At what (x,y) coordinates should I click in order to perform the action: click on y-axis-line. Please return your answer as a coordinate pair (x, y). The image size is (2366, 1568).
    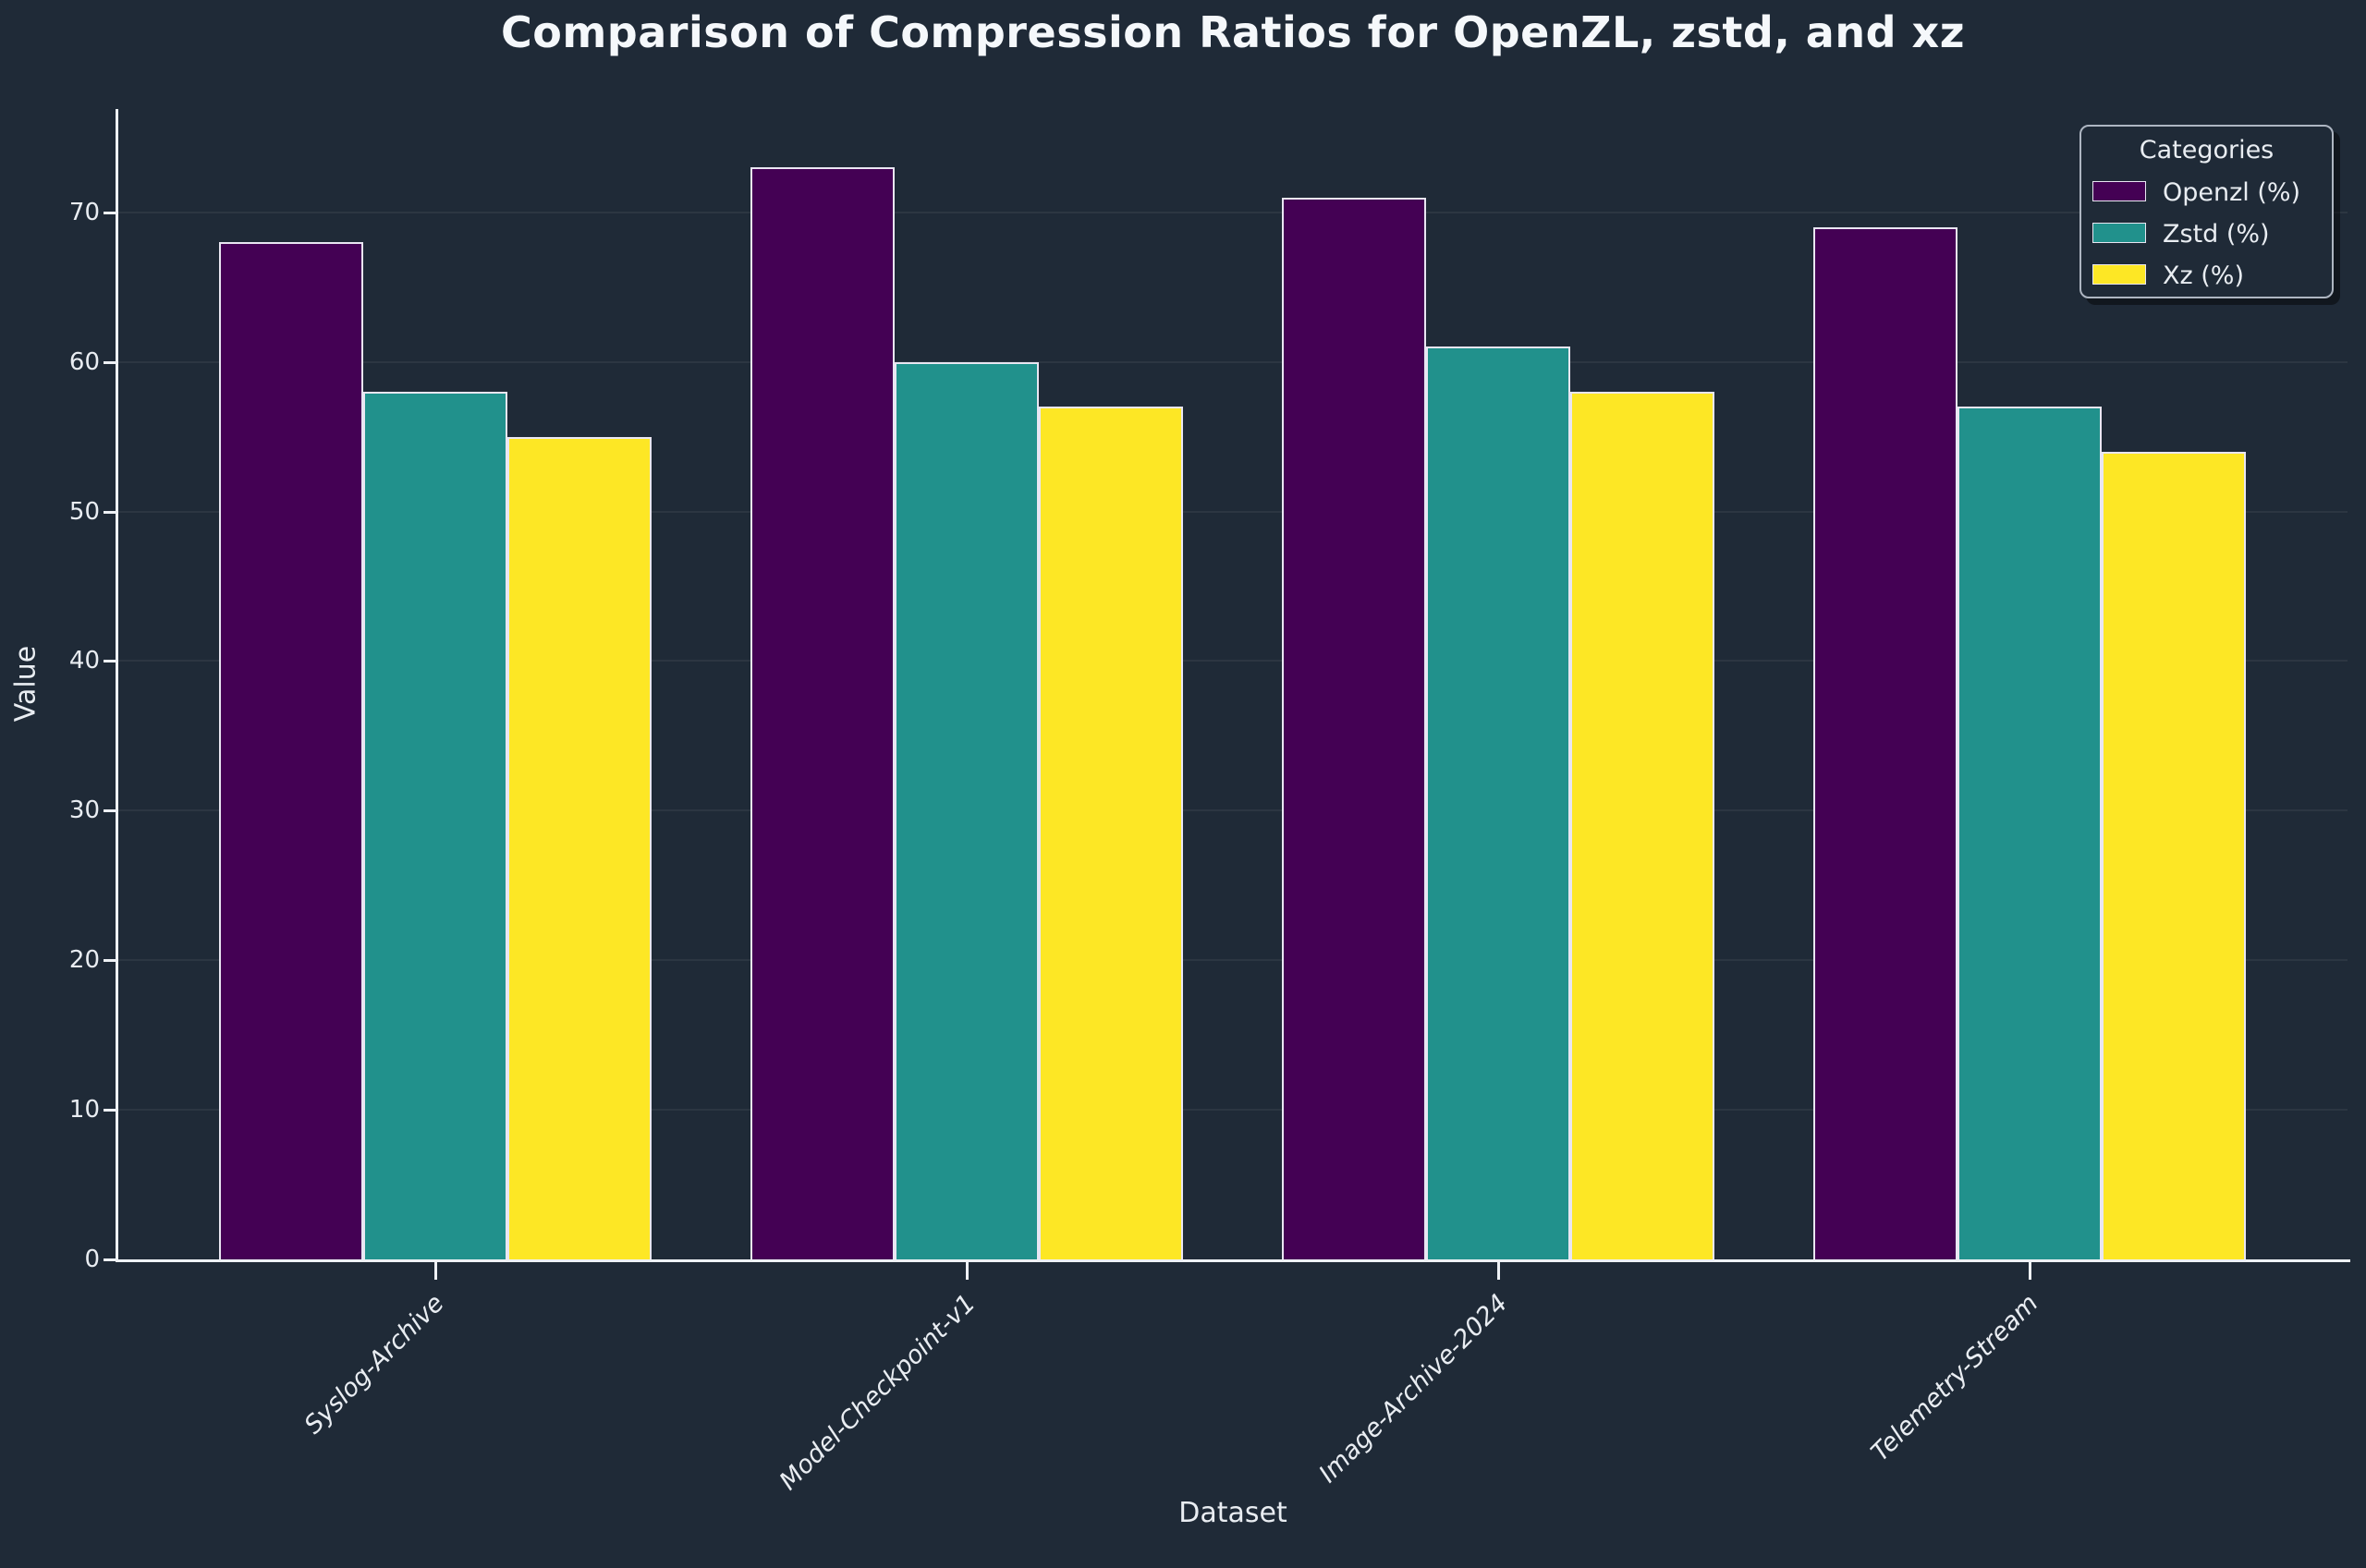
    Looking at the image, I should click on (117, 685).